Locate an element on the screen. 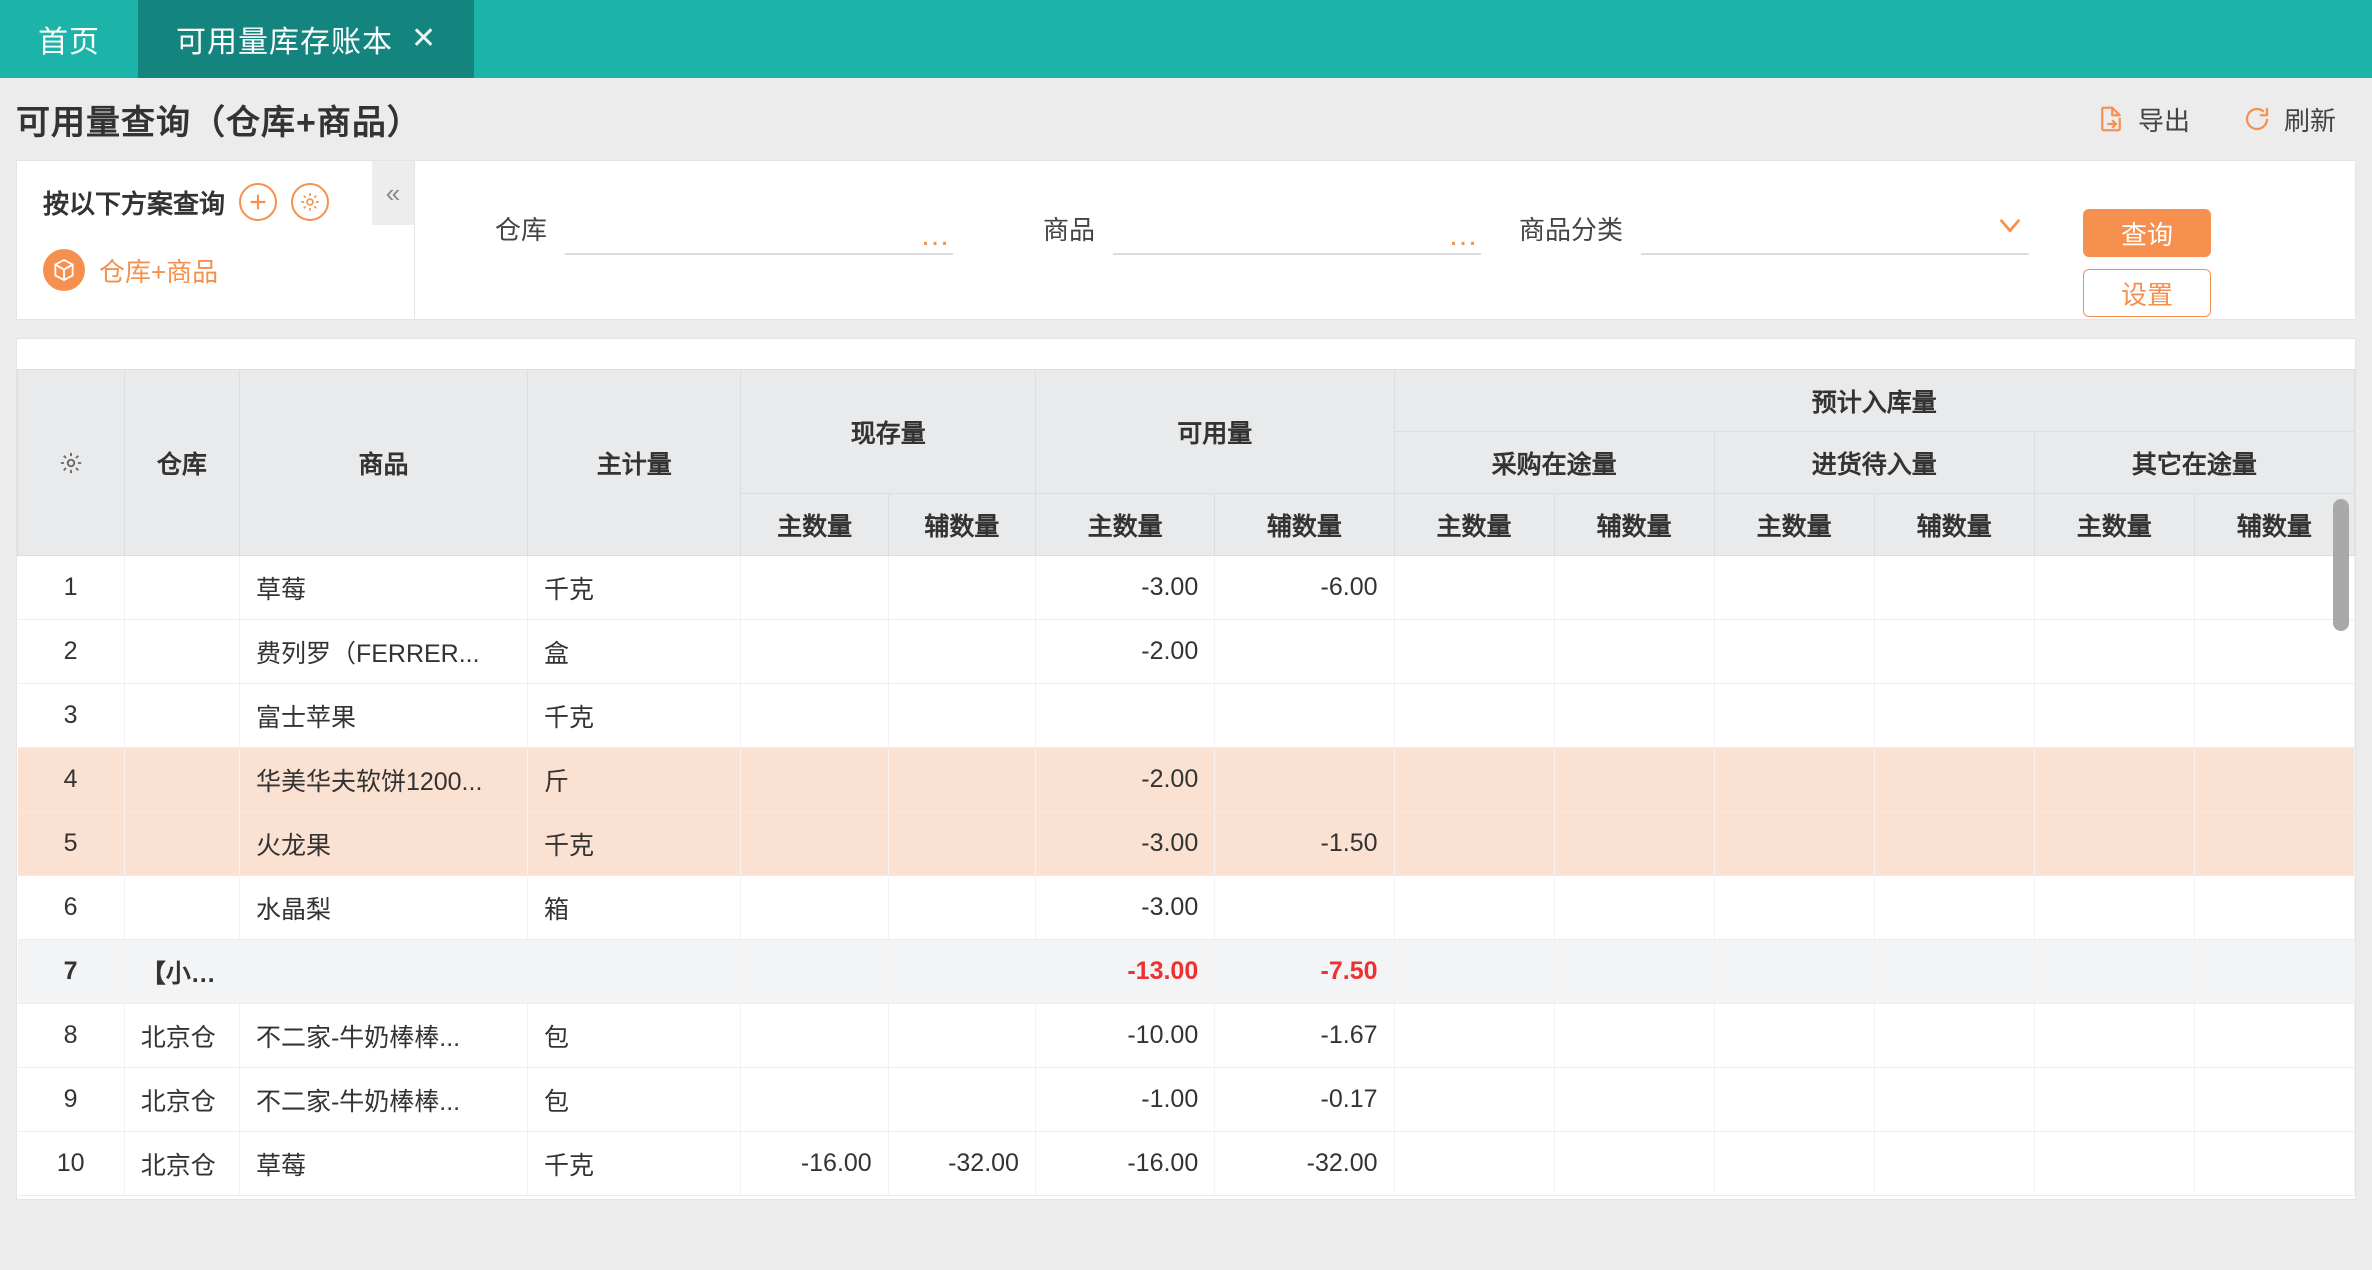 This screenshot has height=1270, width=2372. table-row: 8 北京仓 不二家-牛奶棒棒... 包 -10.00 -1.67 is located at coordinates (1186, 1035).